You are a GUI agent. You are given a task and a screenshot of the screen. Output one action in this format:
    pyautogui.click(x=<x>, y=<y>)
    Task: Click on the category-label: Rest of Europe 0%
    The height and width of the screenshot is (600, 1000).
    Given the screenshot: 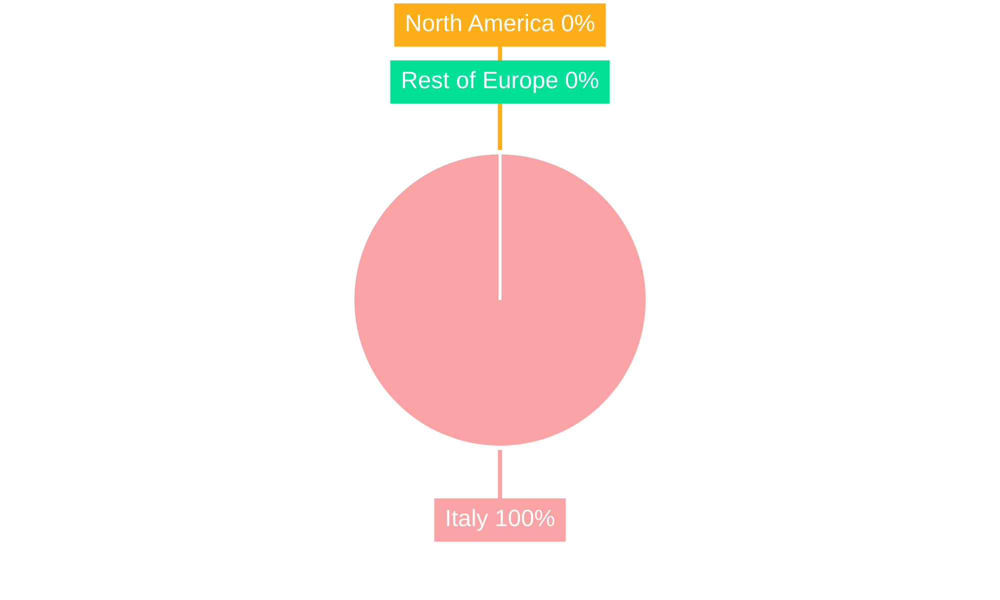 What is the action you would take?
    pyautogui.click(x=500, y=82)
    